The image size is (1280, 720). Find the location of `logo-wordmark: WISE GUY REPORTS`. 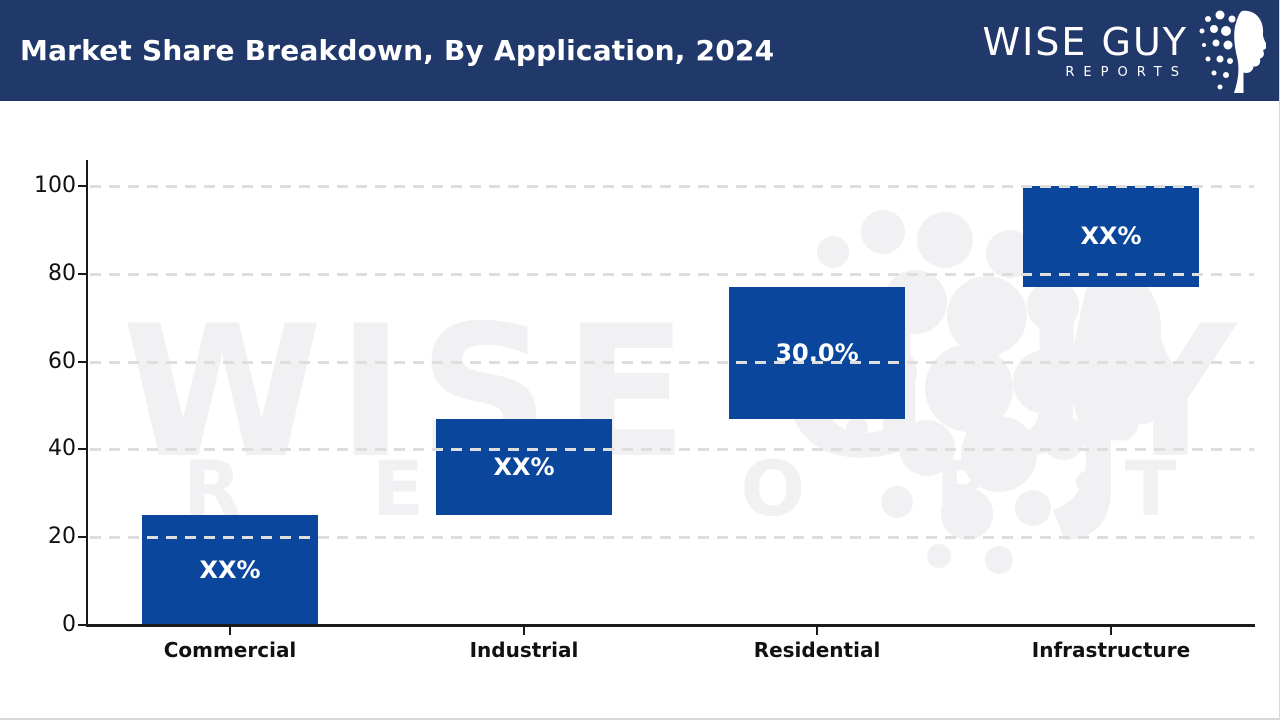

logo-wordmark: WISE GUY REPORTS is located at coordinates (1085, 51).